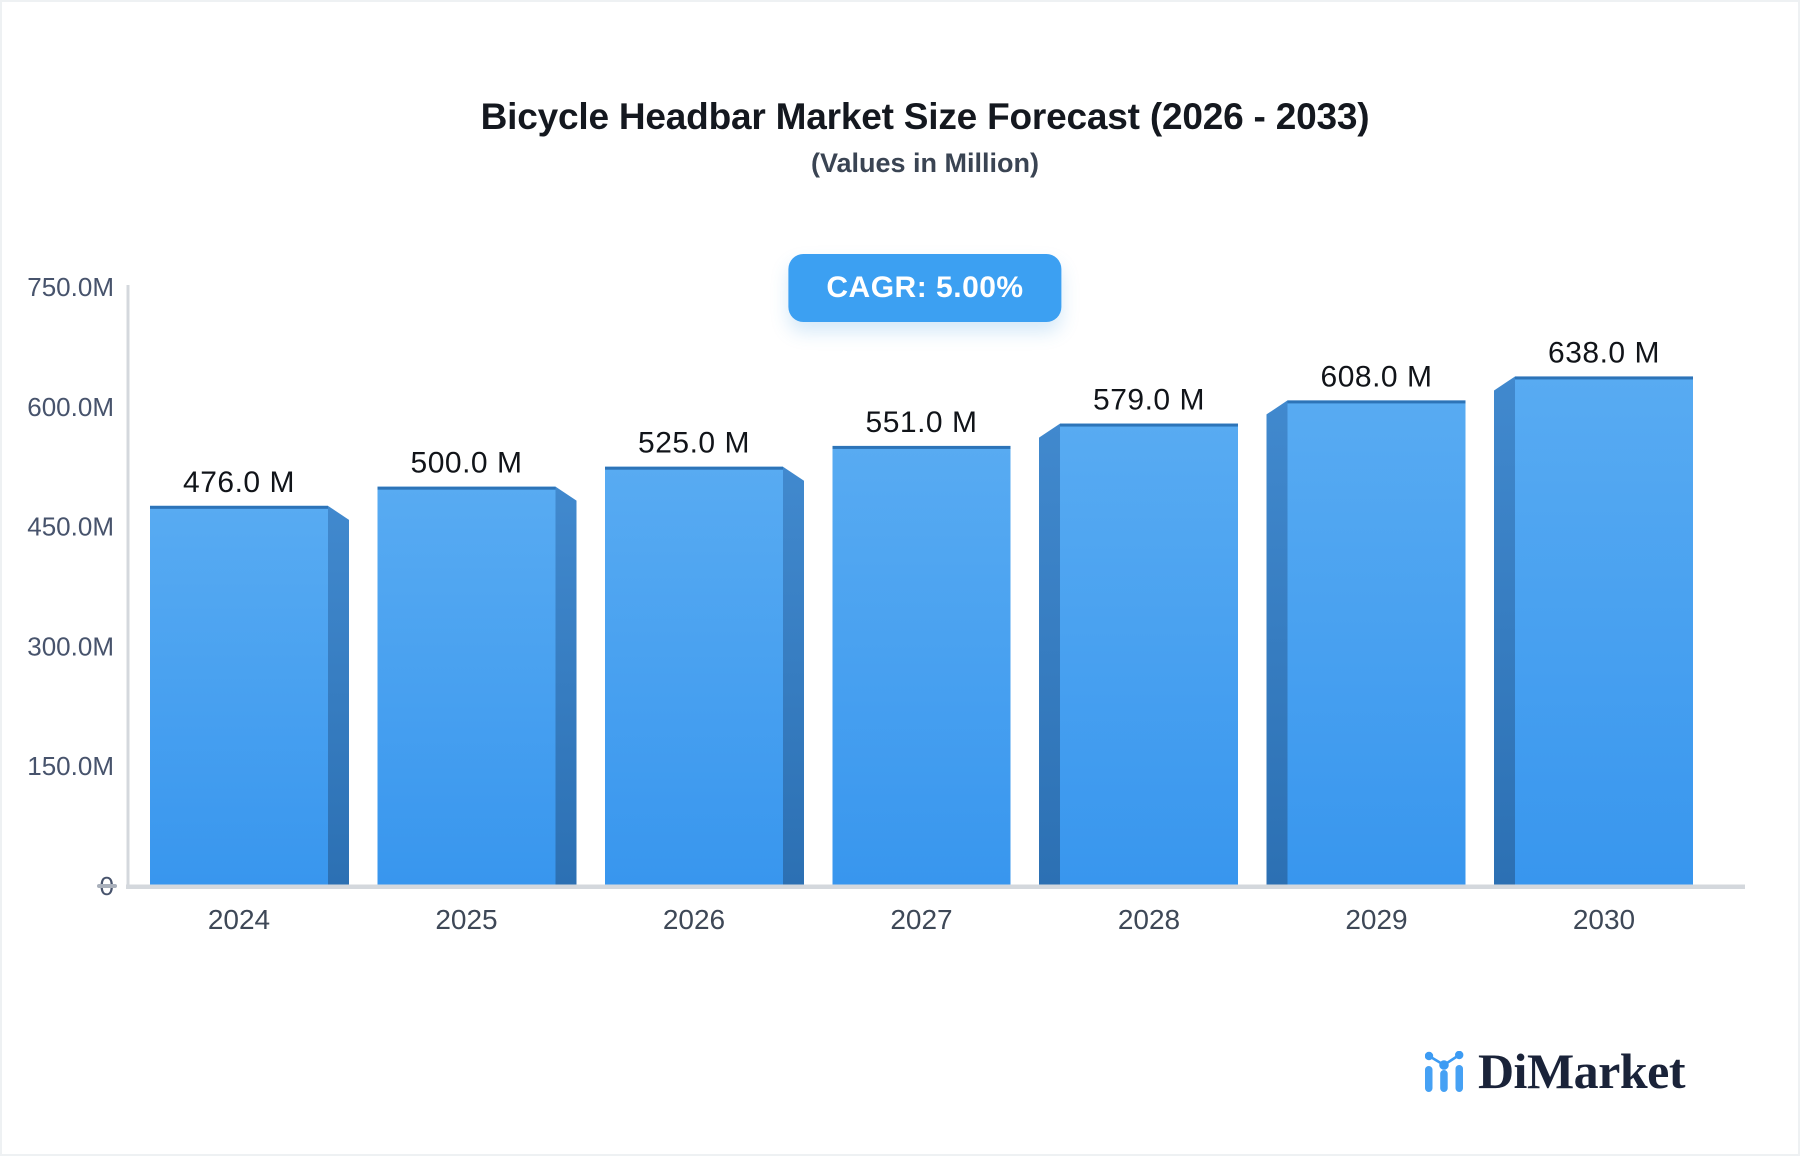 The width and height of the screenshot is (1800, 1156). What do you see at coordinates (107, 886) in the screenshot?
I see `zero-tick` at bounding box center [107, 886].